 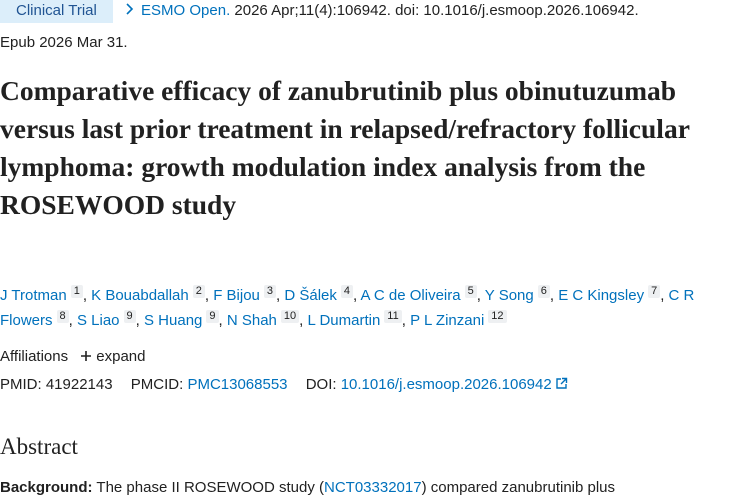 What do you see at coordinates (497, 316) in the screenshot?
I see `affiliation-number: 12` at bounding box center [497, 316].